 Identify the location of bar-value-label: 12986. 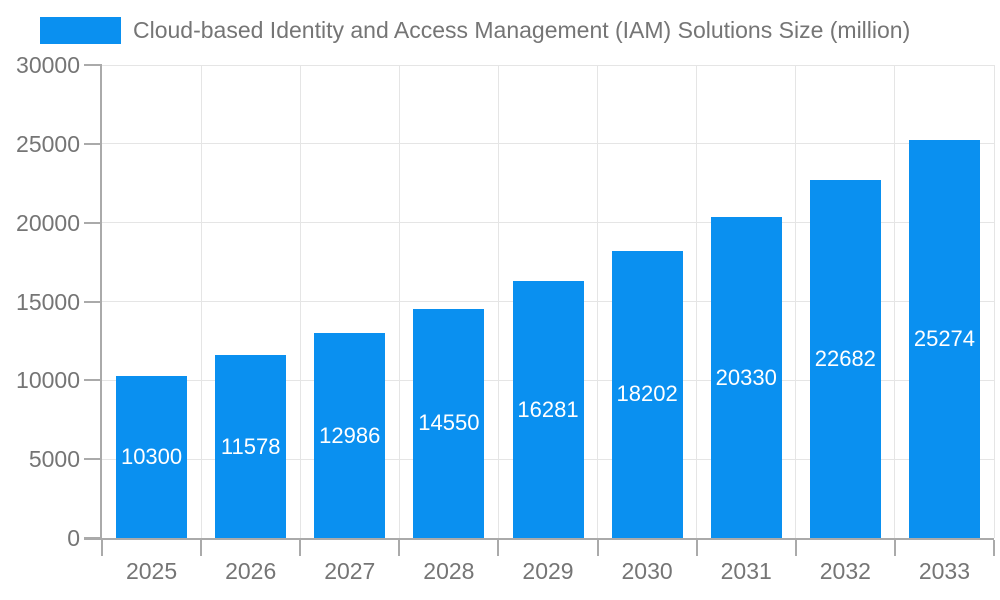
(350, 435).